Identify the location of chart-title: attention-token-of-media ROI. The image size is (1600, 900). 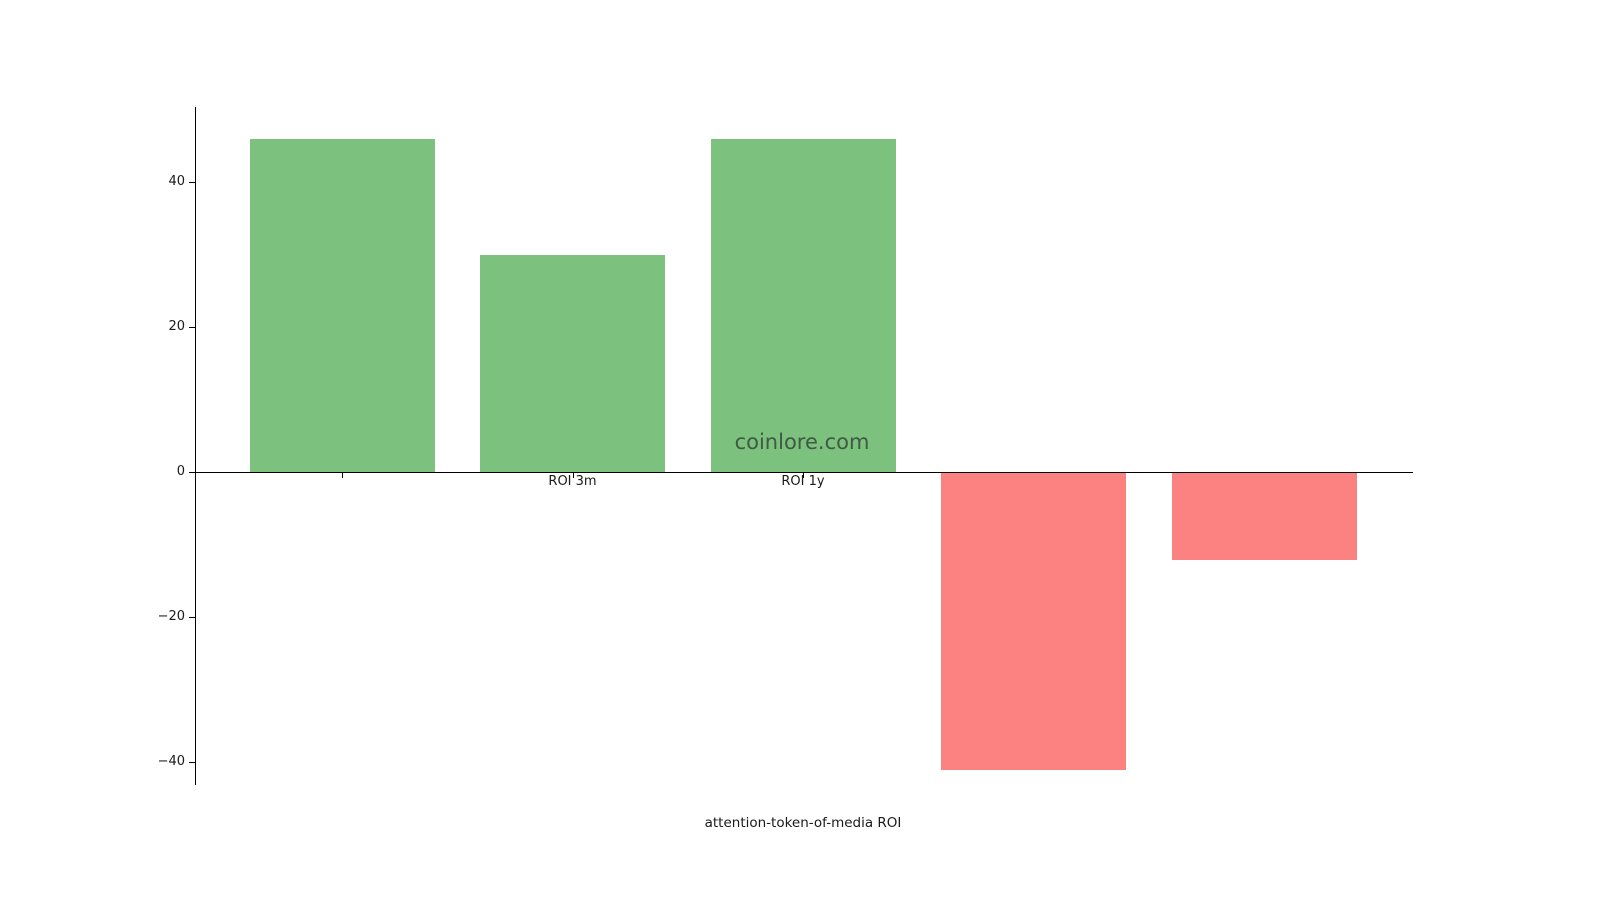
(803, 823).